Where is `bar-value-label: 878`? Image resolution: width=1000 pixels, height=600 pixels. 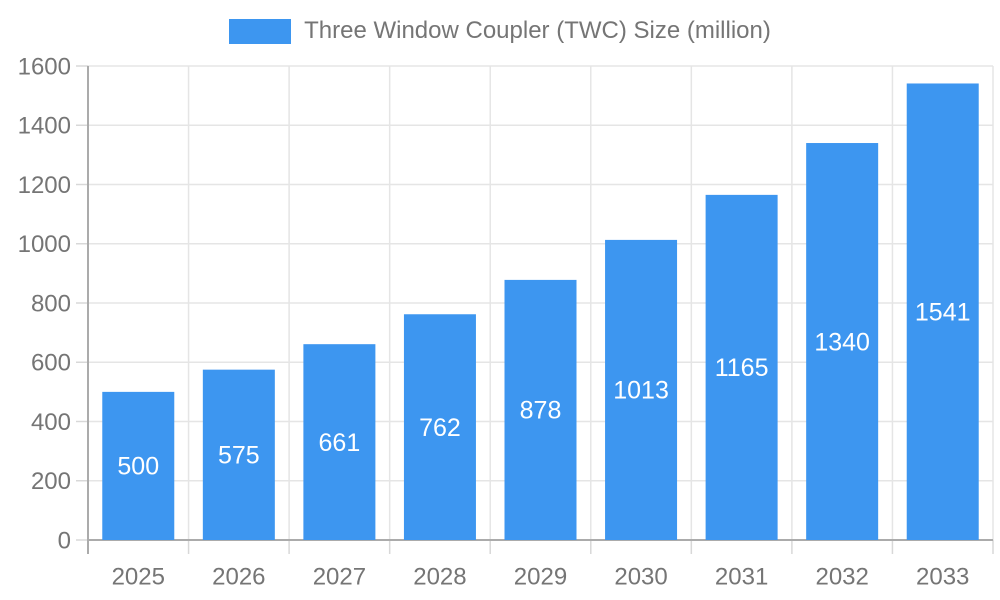 bar-value-label: 878 is located at coordinates (541, 411).